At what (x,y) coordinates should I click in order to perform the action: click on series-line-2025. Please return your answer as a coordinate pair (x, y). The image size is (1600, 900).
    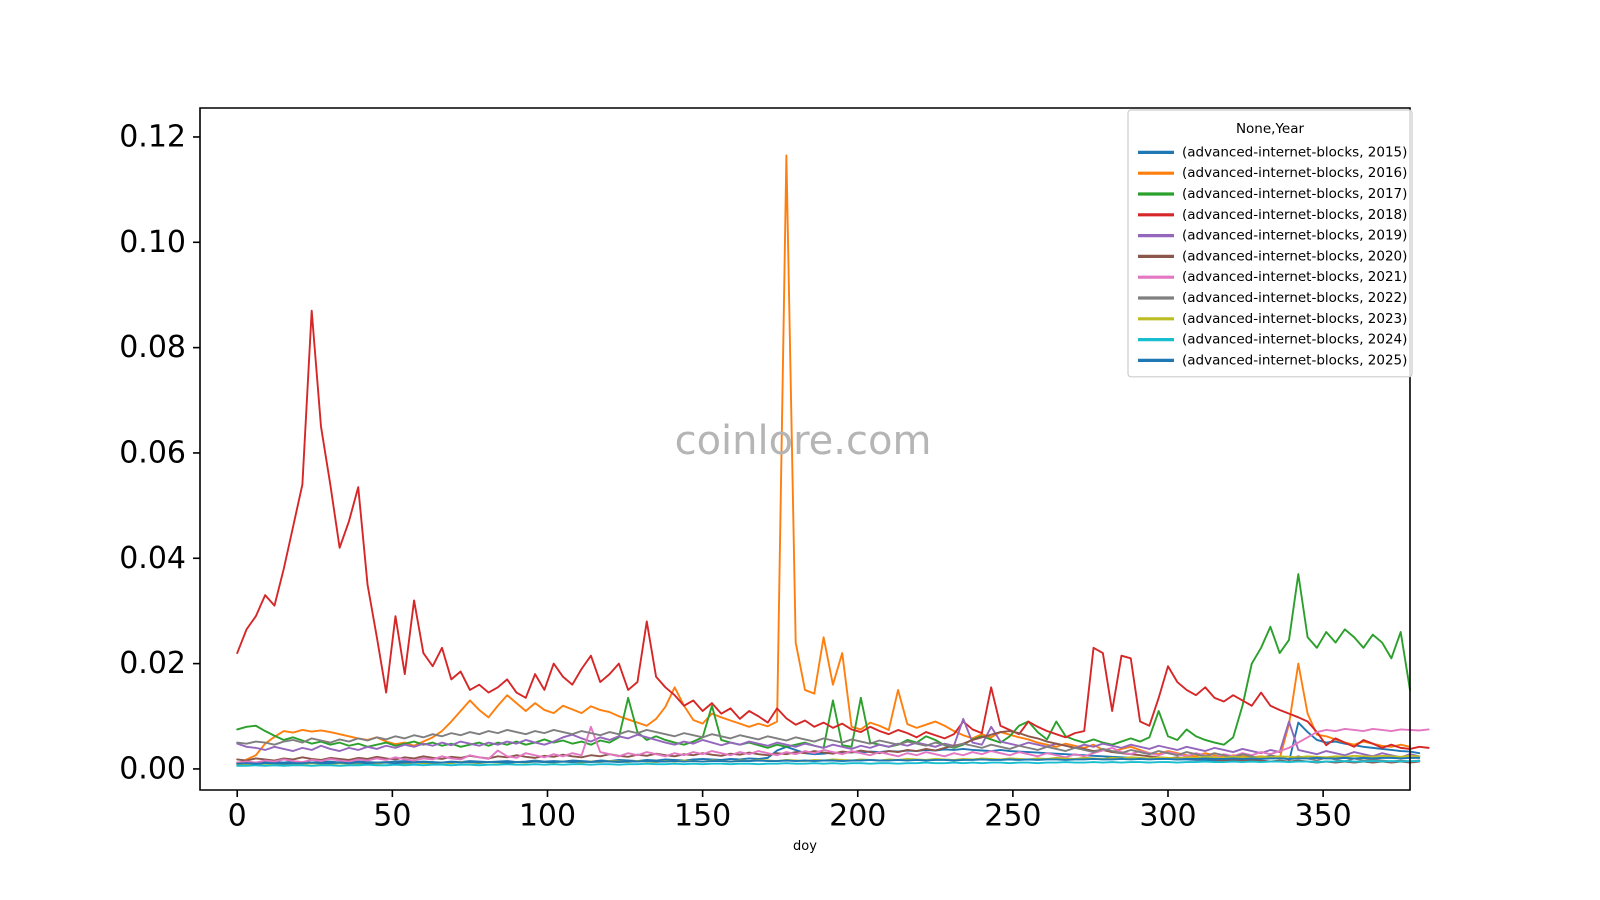
    Looking at the image, I should click on (828, 760).